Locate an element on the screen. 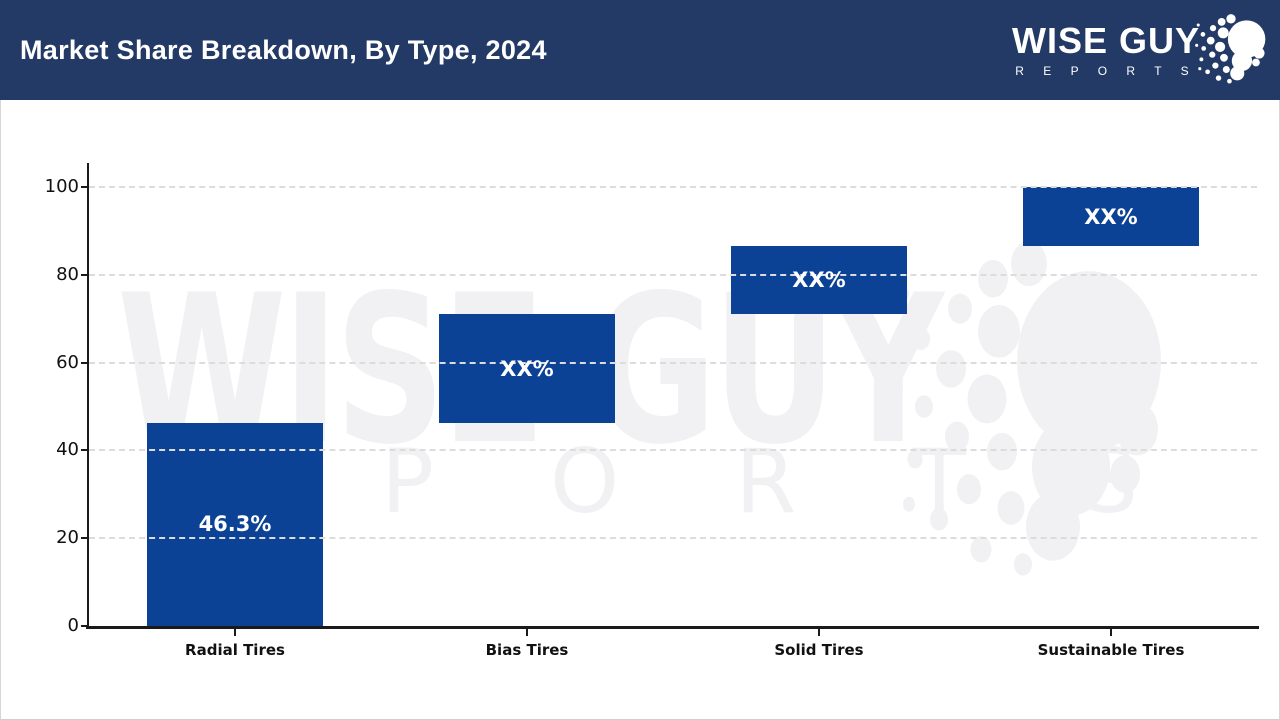 Image resolution: width=1280 pixels, height=720 pixels. wiseguy-logo: WISE GUY R E P O R T S is located at coordinates (1141, 50).